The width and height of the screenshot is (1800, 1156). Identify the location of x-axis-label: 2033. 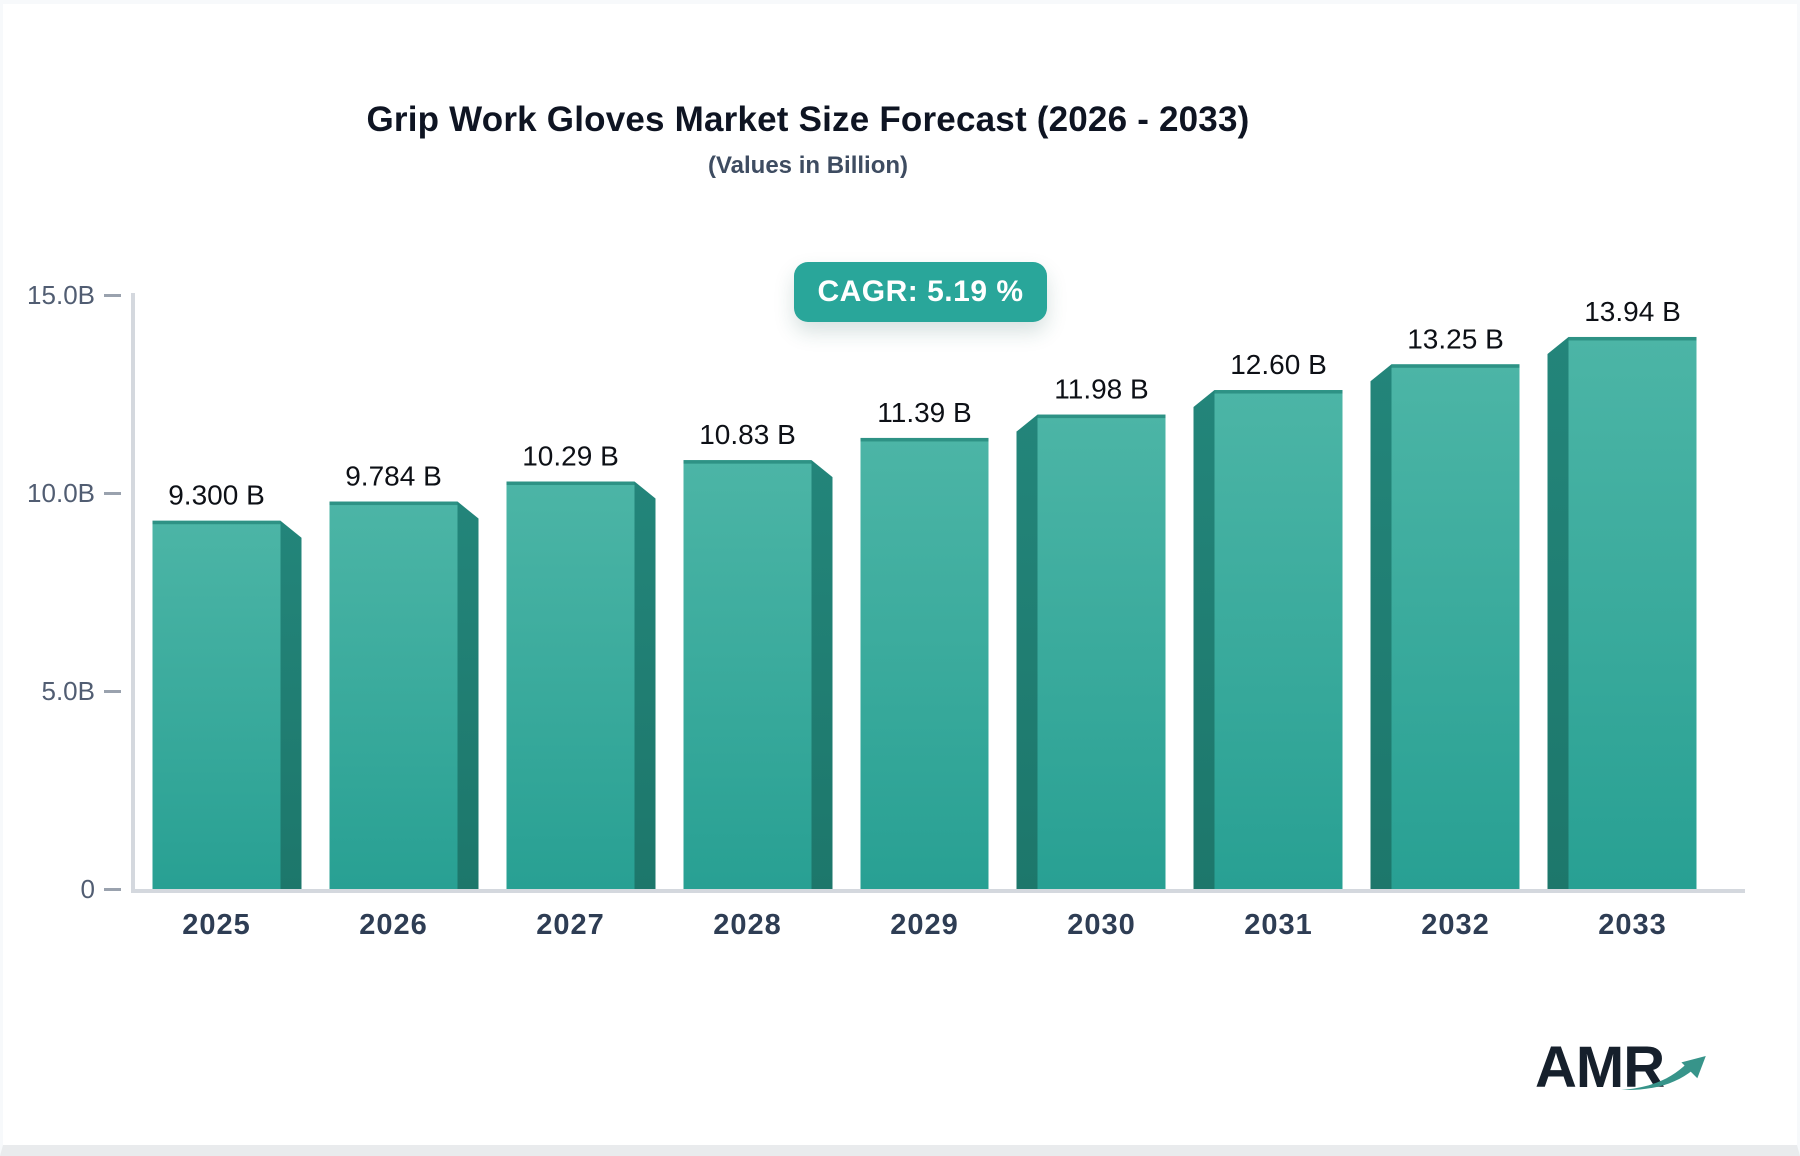
(1632, 925).